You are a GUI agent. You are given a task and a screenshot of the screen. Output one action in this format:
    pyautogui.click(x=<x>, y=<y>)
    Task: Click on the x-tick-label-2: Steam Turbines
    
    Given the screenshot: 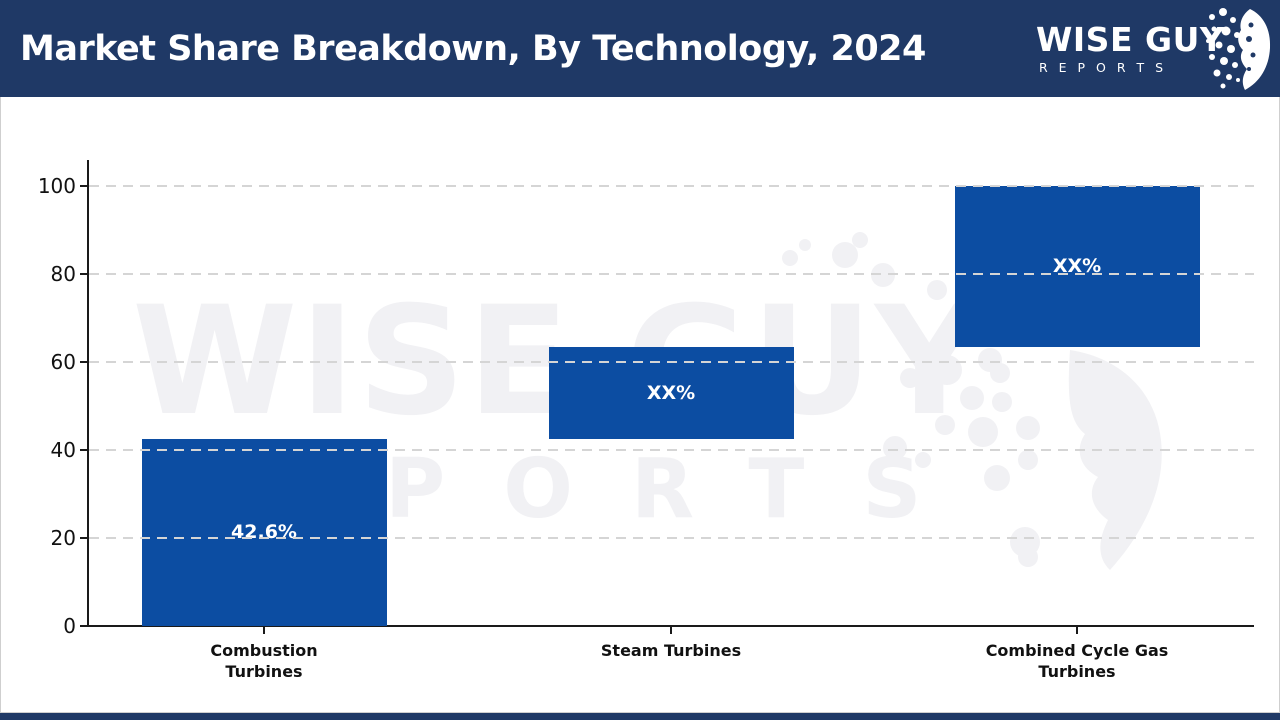 What is the action you would take?
    pyautogui.click(x=671, y=650)
    